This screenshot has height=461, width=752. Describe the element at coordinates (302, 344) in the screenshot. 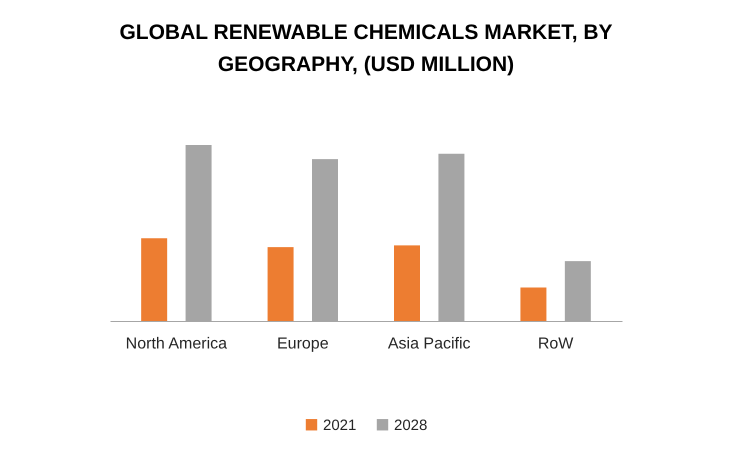

I see `x-tick-label: Europe` at that location.